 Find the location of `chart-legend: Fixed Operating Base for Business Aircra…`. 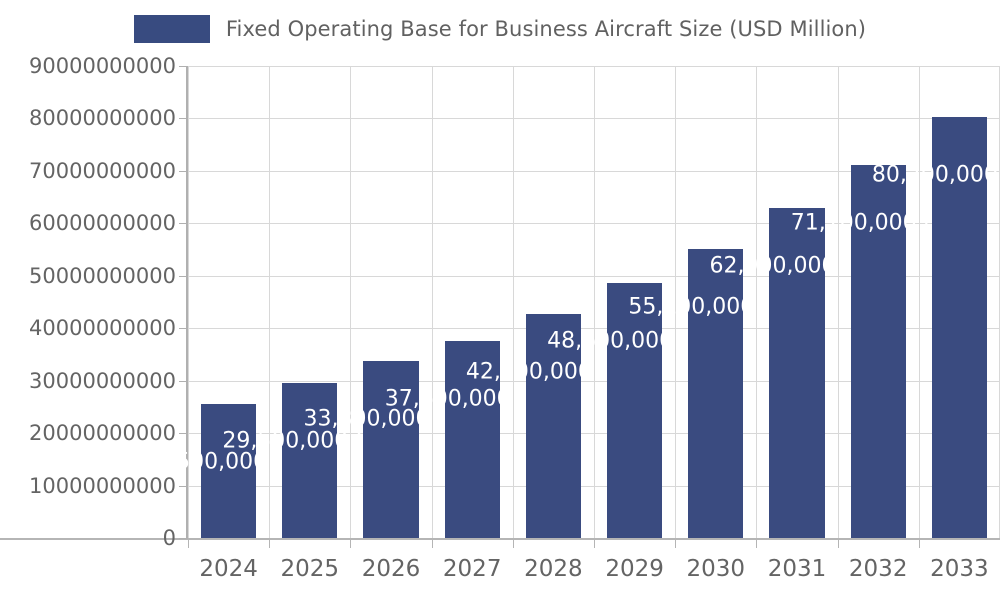

chart-legend: Fixed Operating Base for Business Aircra… is located at coordinates (500, 29).